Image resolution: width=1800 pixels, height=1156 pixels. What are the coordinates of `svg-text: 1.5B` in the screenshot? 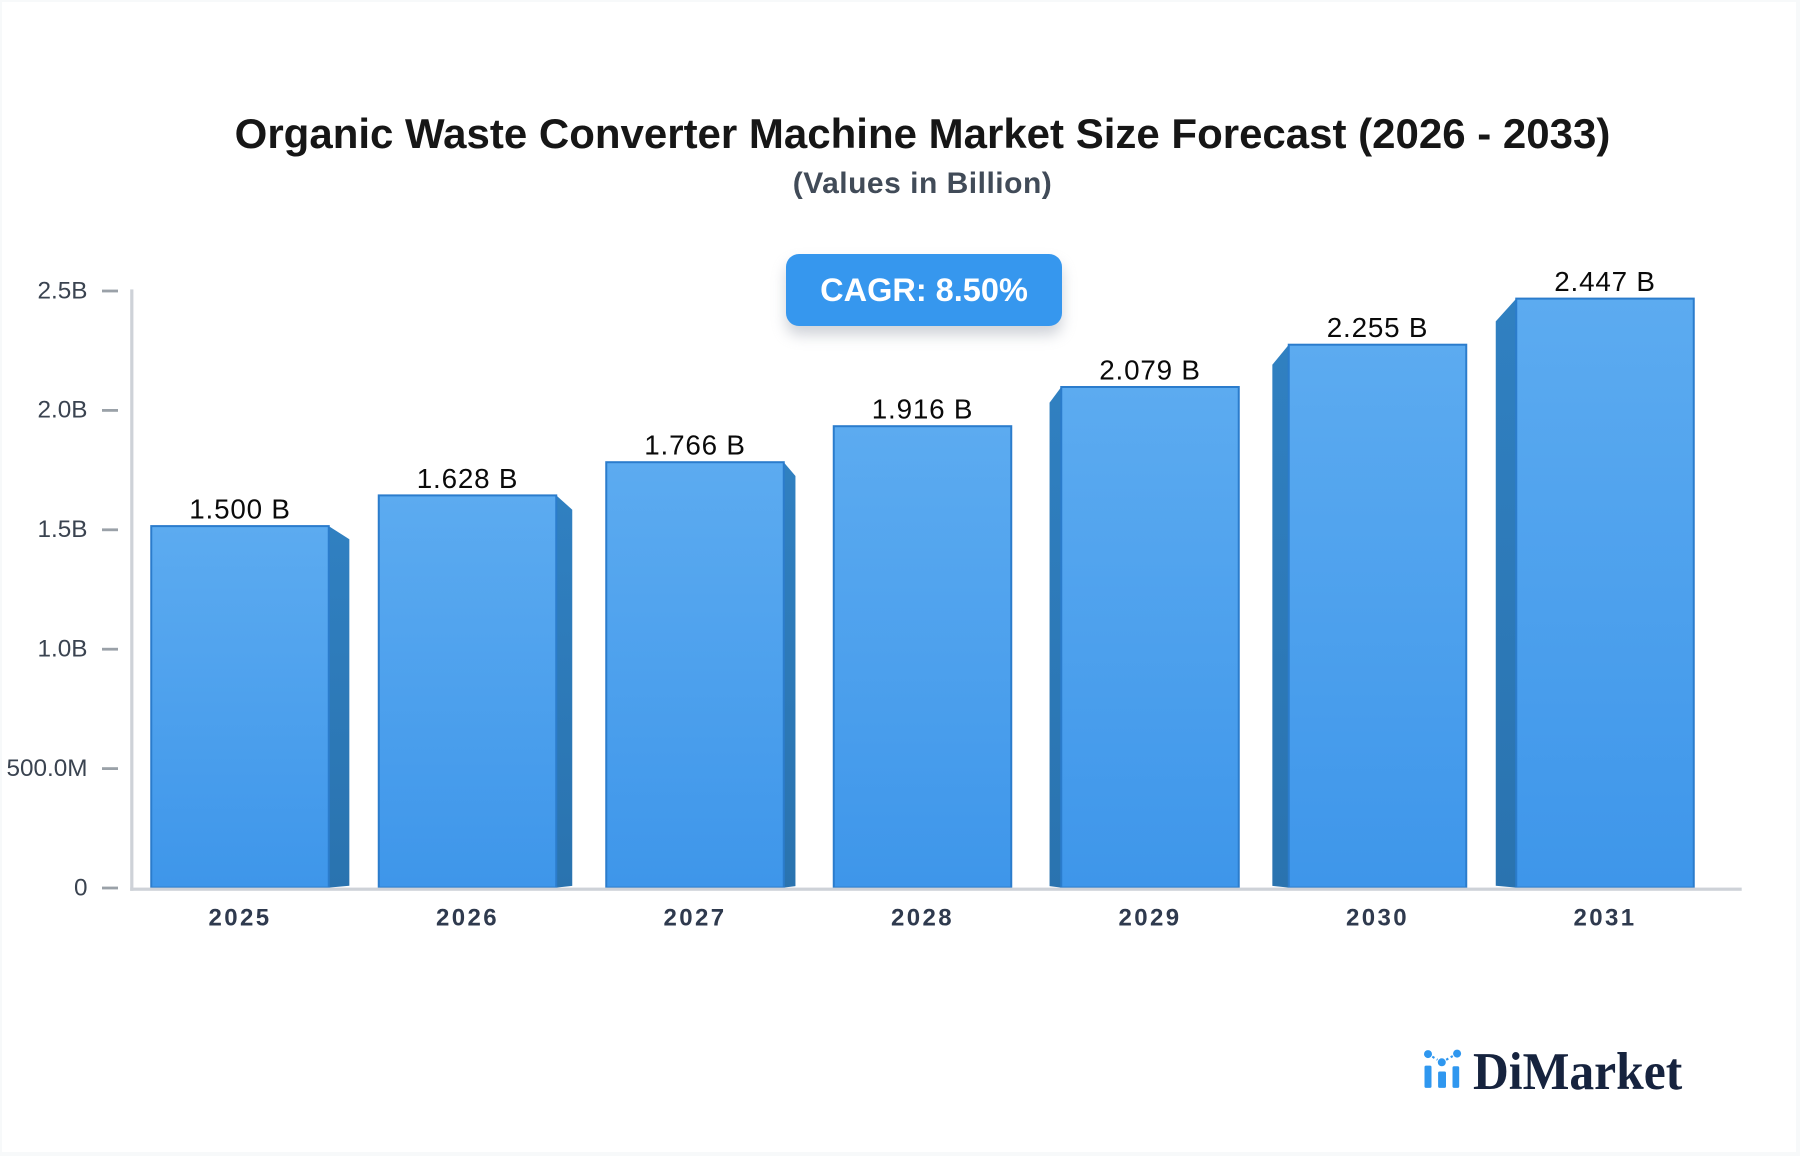 It's located at (63, 529).